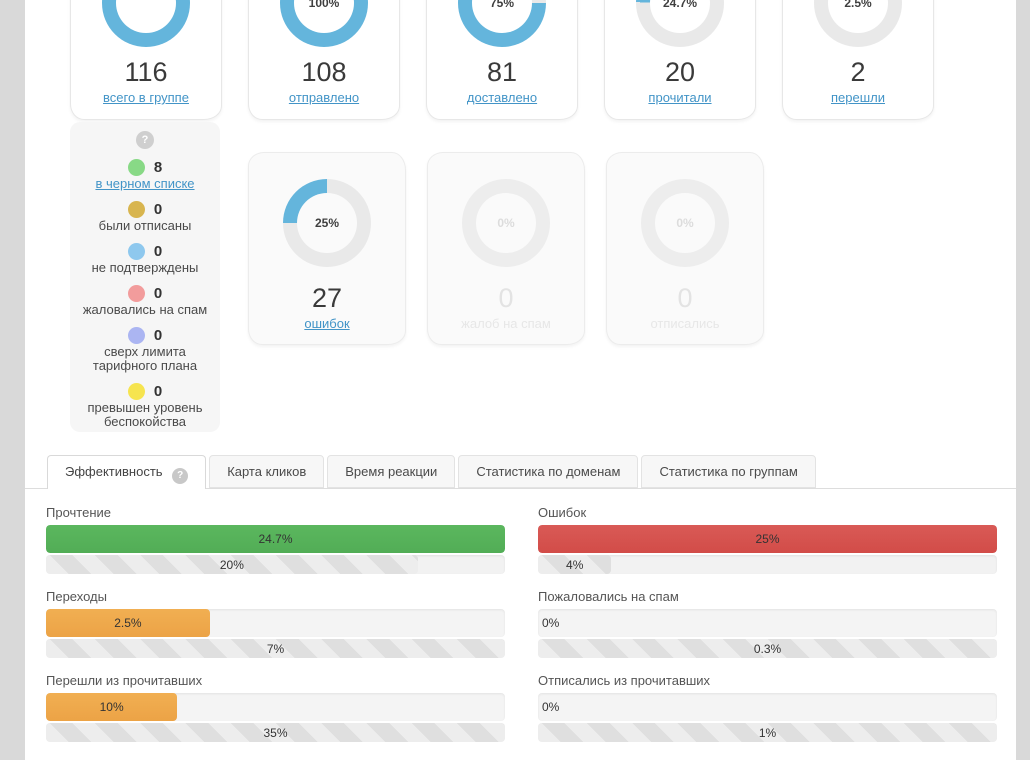  I want to click on donut-hole: 100%, so click(324, 16).